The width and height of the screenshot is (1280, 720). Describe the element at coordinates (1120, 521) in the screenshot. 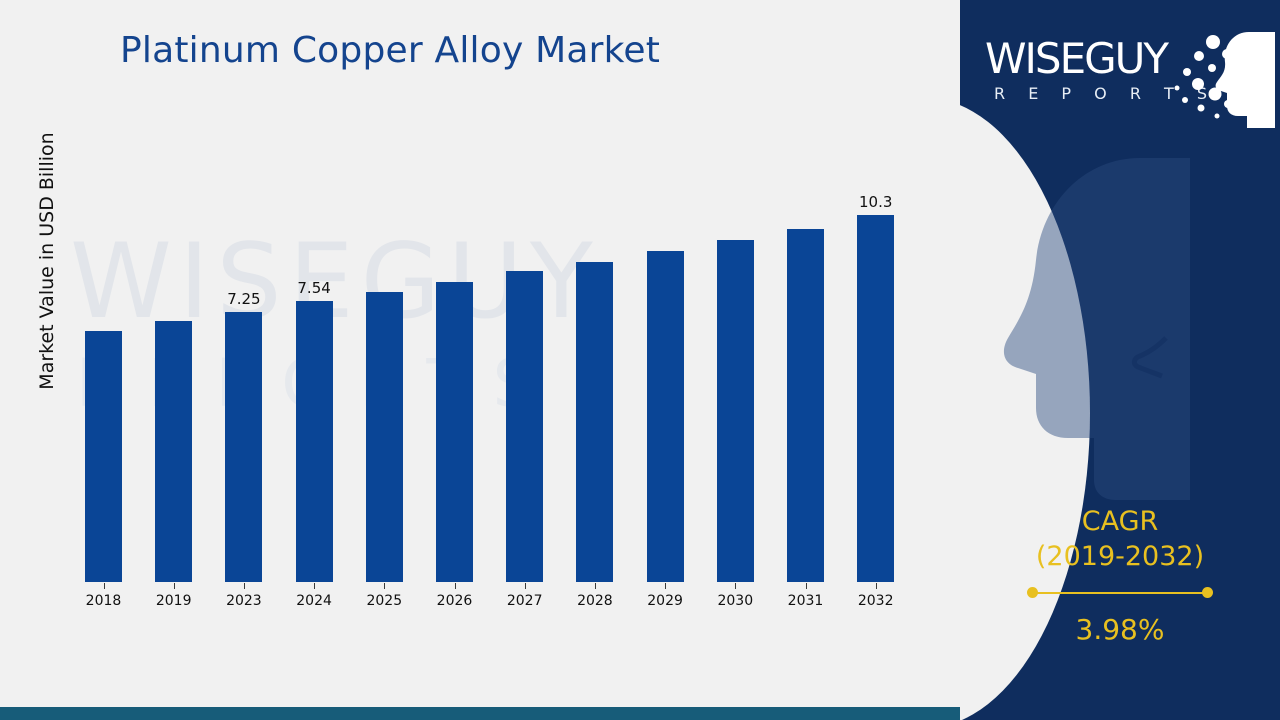

I see `cagr-title: CAGR` at that location.